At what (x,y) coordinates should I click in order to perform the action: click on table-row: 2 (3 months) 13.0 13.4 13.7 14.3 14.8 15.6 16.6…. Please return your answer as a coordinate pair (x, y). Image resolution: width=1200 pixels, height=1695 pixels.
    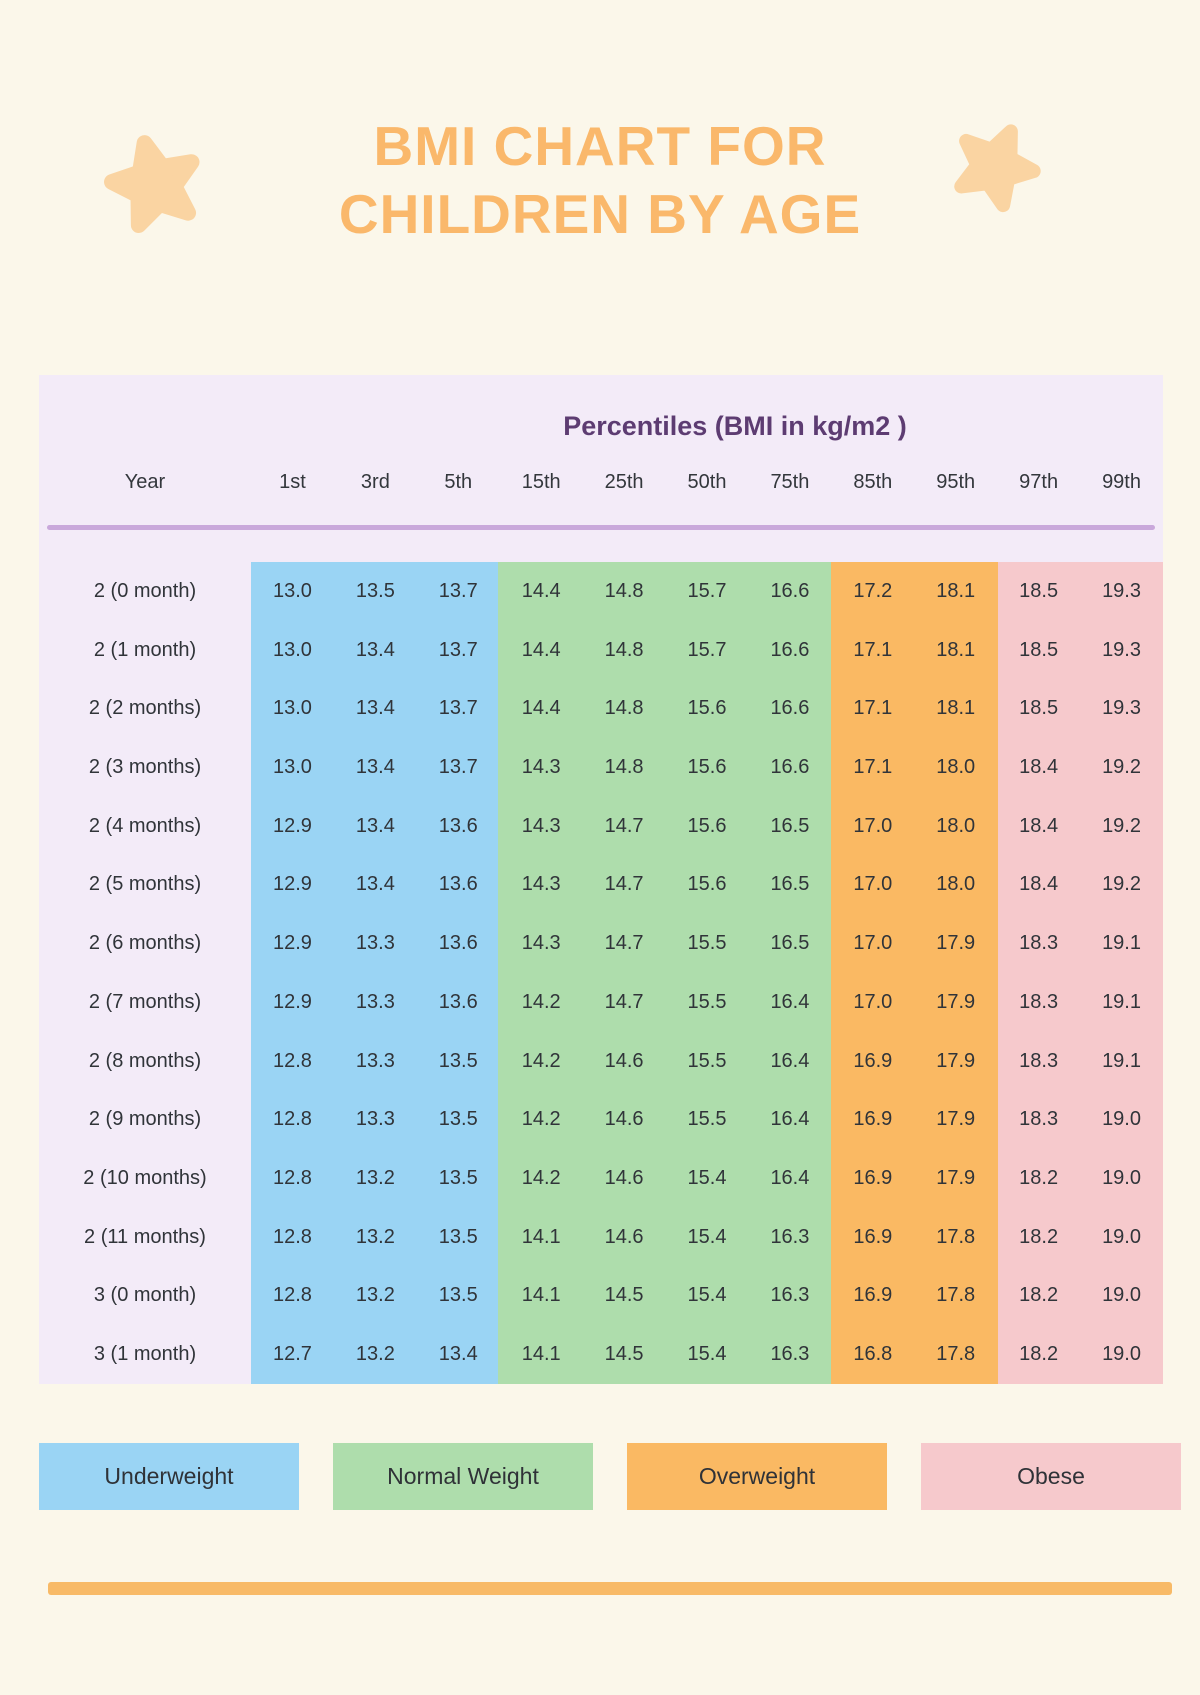
    Looking at the image, I should click on (601, 767).